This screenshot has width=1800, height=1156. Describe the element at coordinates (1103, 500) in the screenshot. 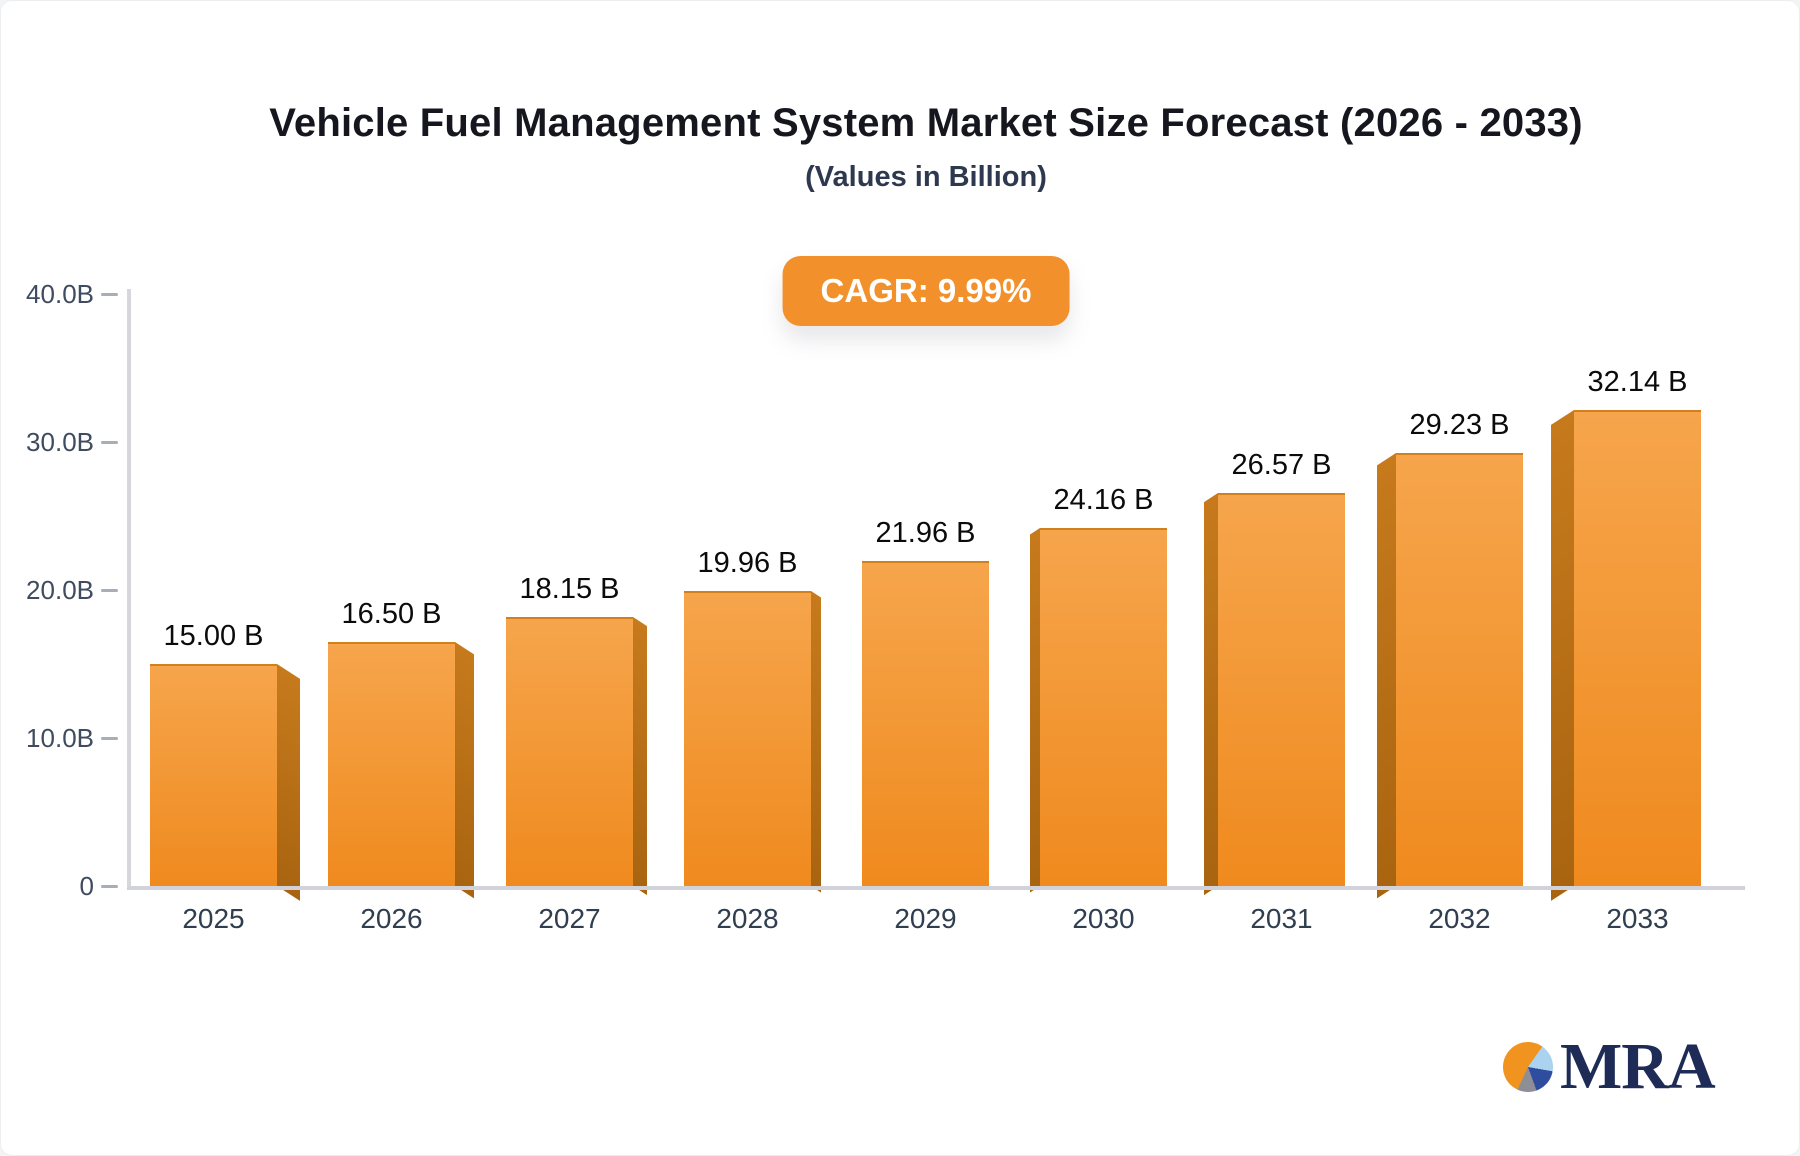

I see `bar-value-label: 24.16 B` at that location.